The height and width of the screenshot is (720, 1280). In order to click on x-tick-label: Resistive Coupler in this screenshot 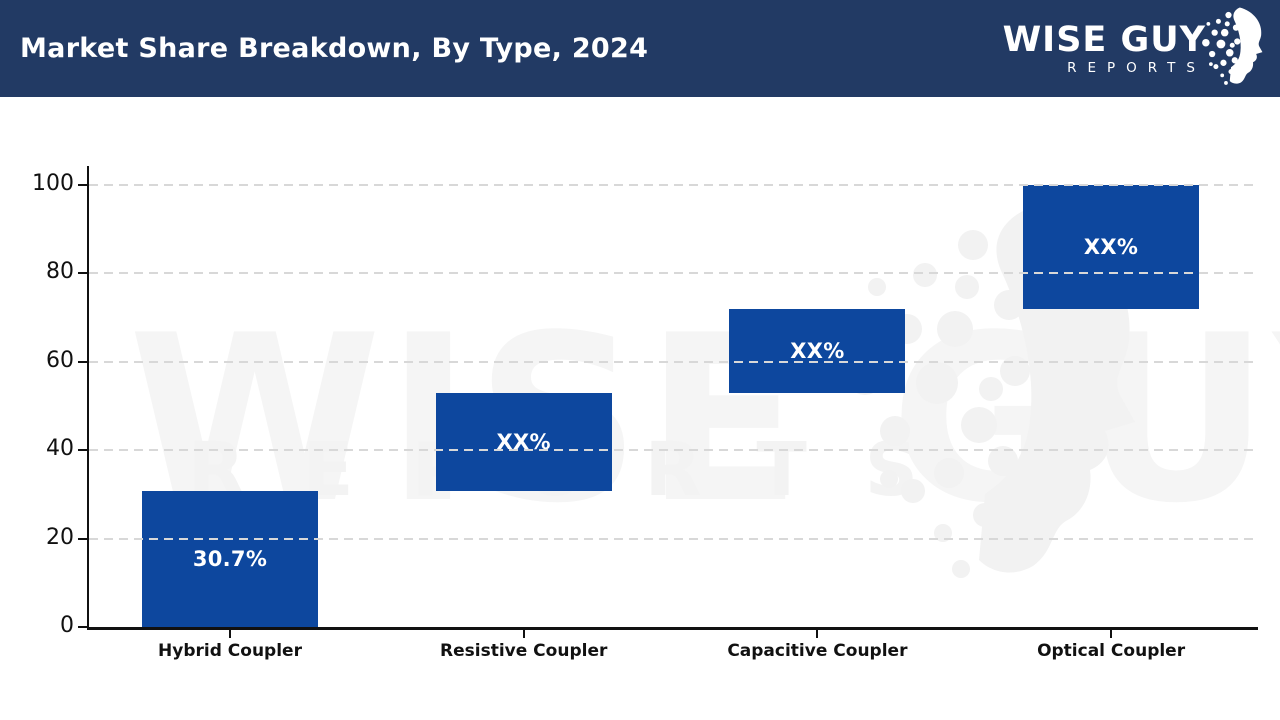, I will do `click(524, 651)`.